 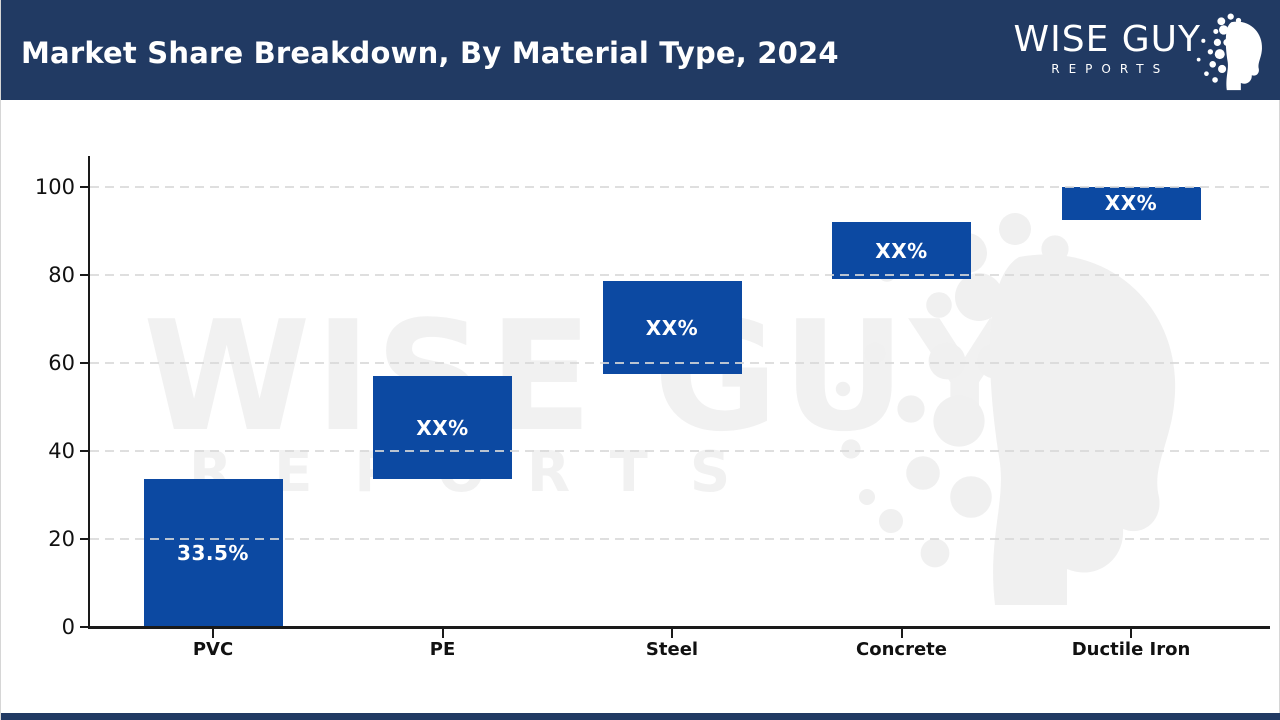 I want to click on logo: WISE GUY REPORTS, so click(x=1141, y=50).